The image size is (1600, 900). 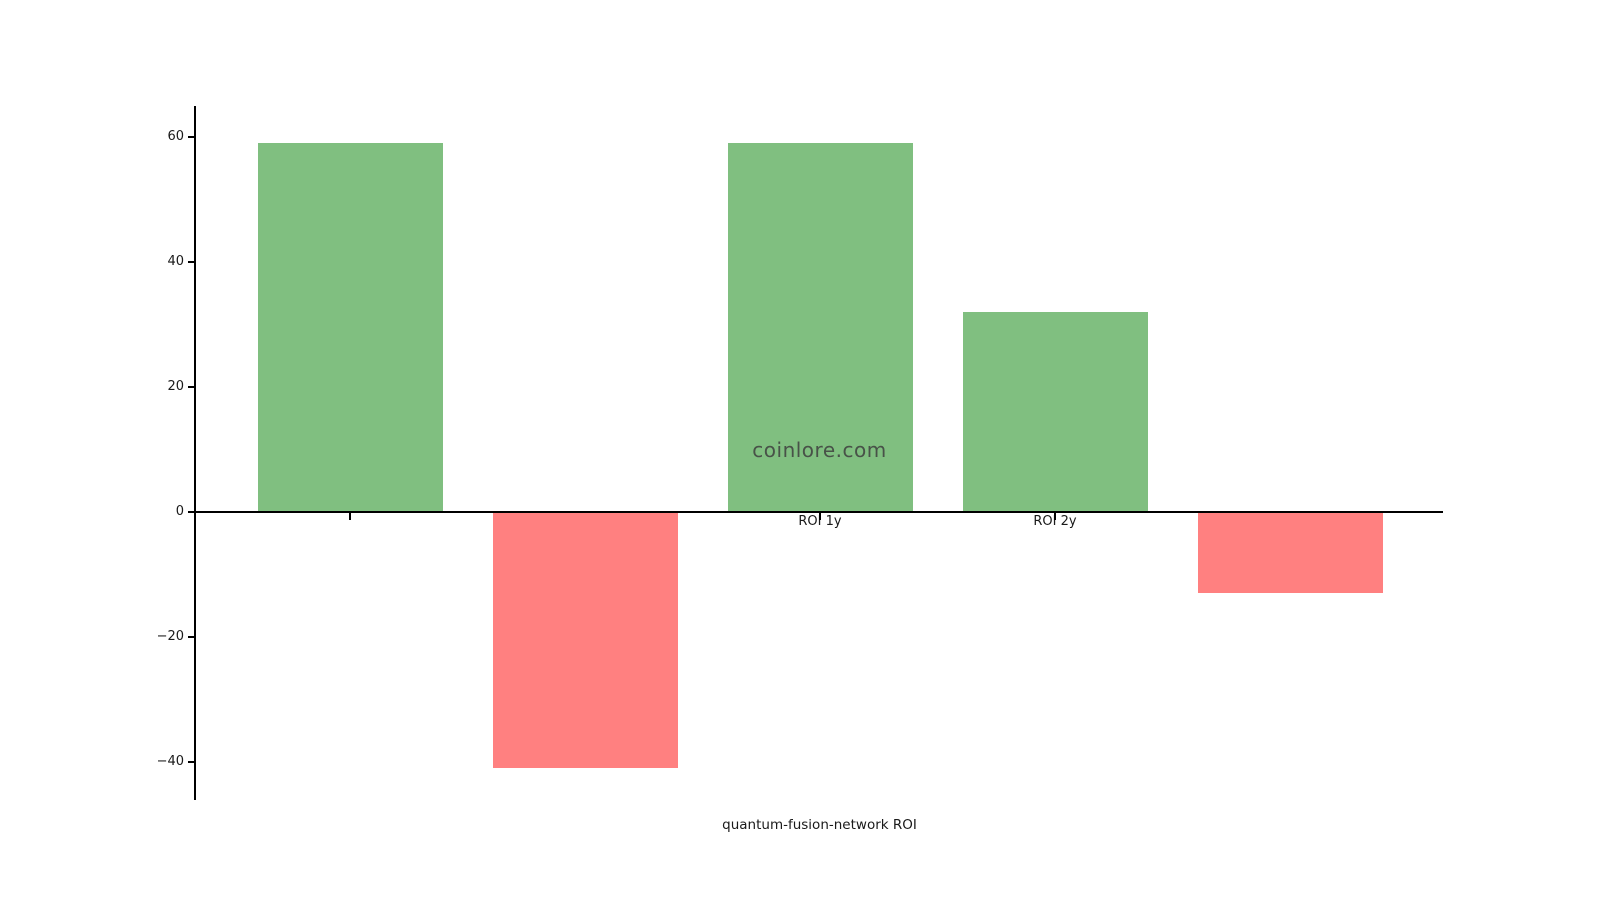 What do you see at coordinates (175, 261) in the screenshot?
I see `y-tick-label: 40` at bounding box center [175, 261].